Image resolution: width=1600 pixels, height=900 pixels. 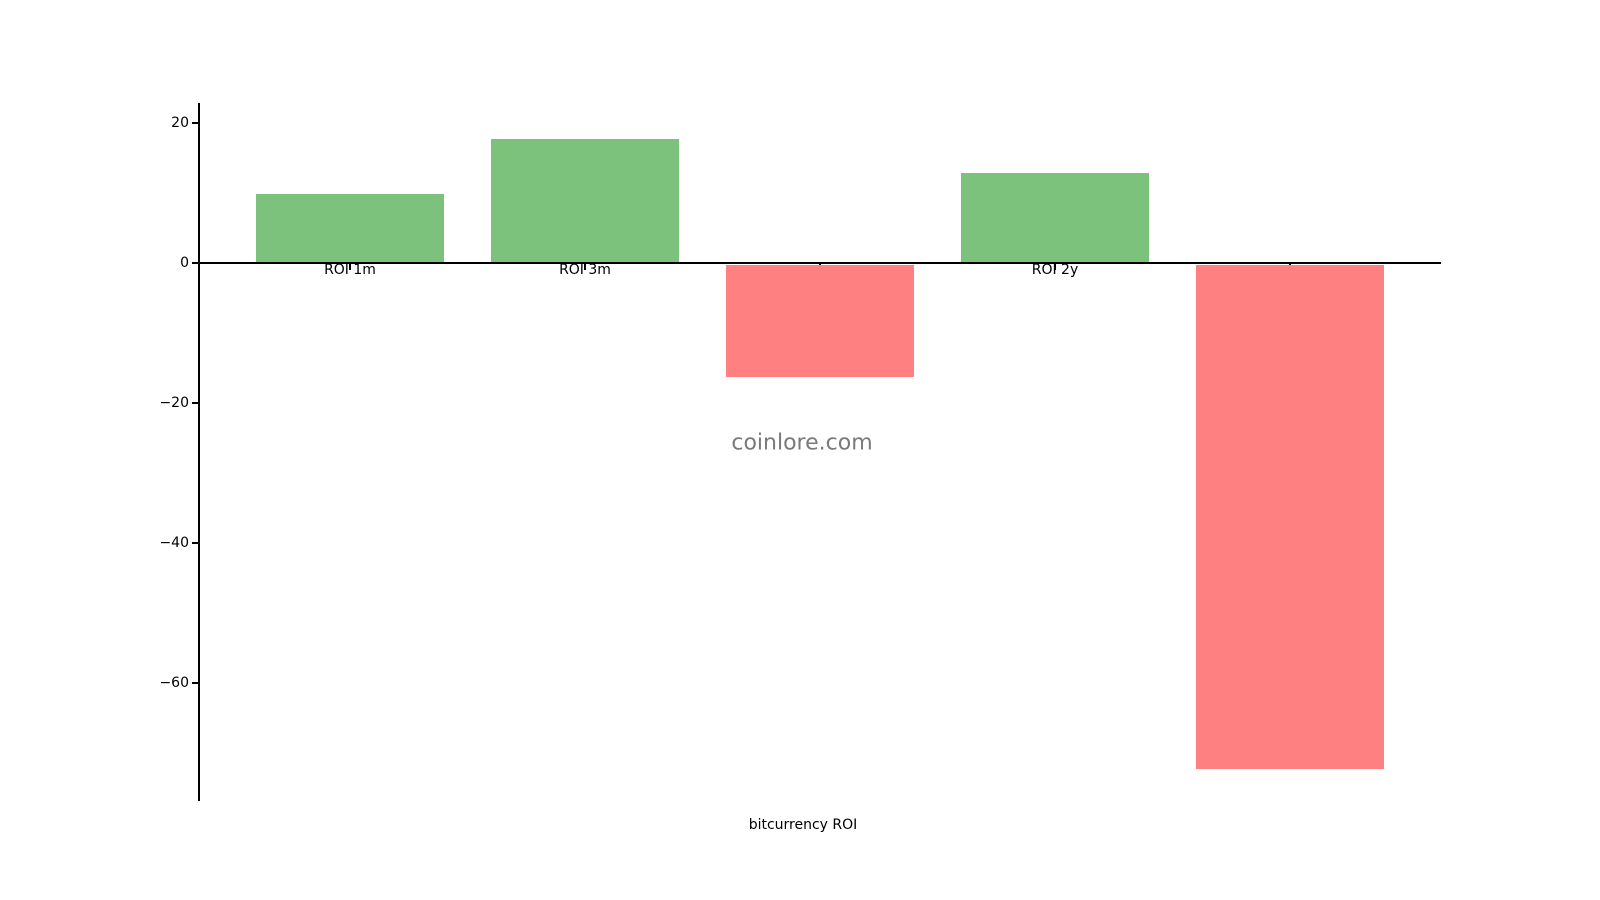 I want to click on x-tick-label: ROI 3m, so click(x=585, y=270).